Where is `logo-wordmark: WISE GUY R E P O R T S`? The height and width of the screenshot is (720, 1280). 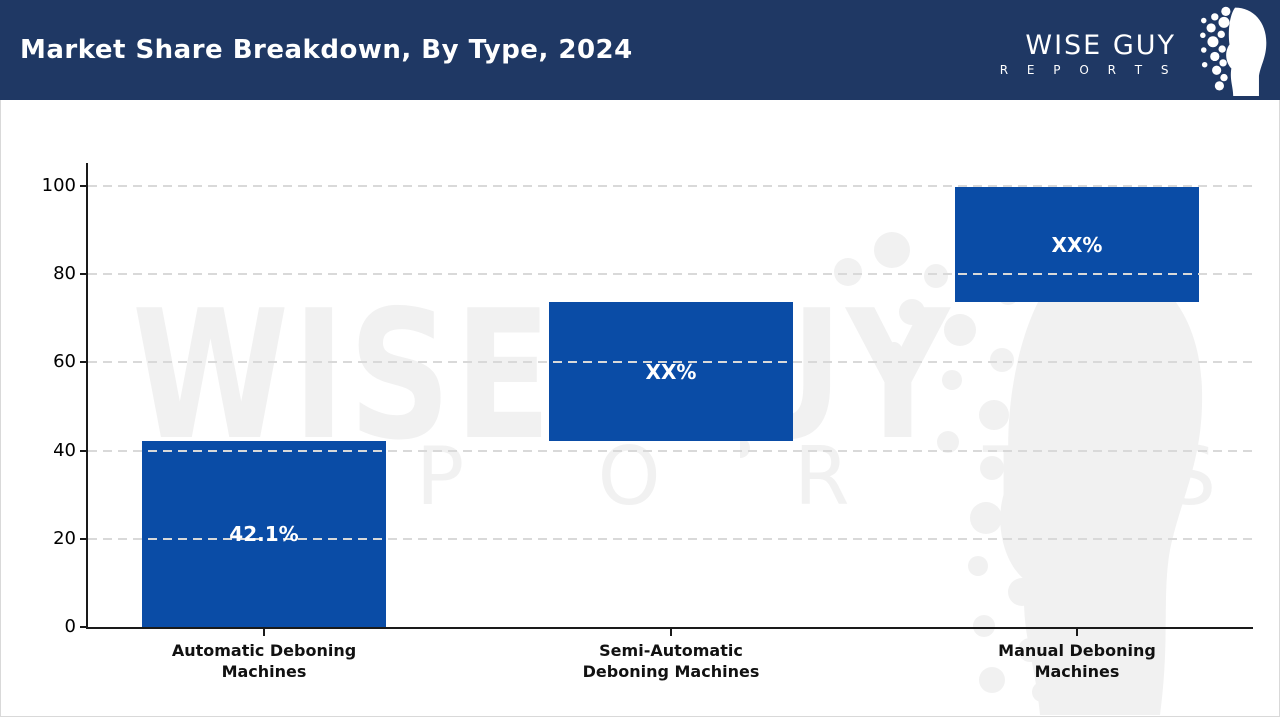 logo-wordmark: WISE GUY R E P O R T S is located at coordinates (1086, 53).